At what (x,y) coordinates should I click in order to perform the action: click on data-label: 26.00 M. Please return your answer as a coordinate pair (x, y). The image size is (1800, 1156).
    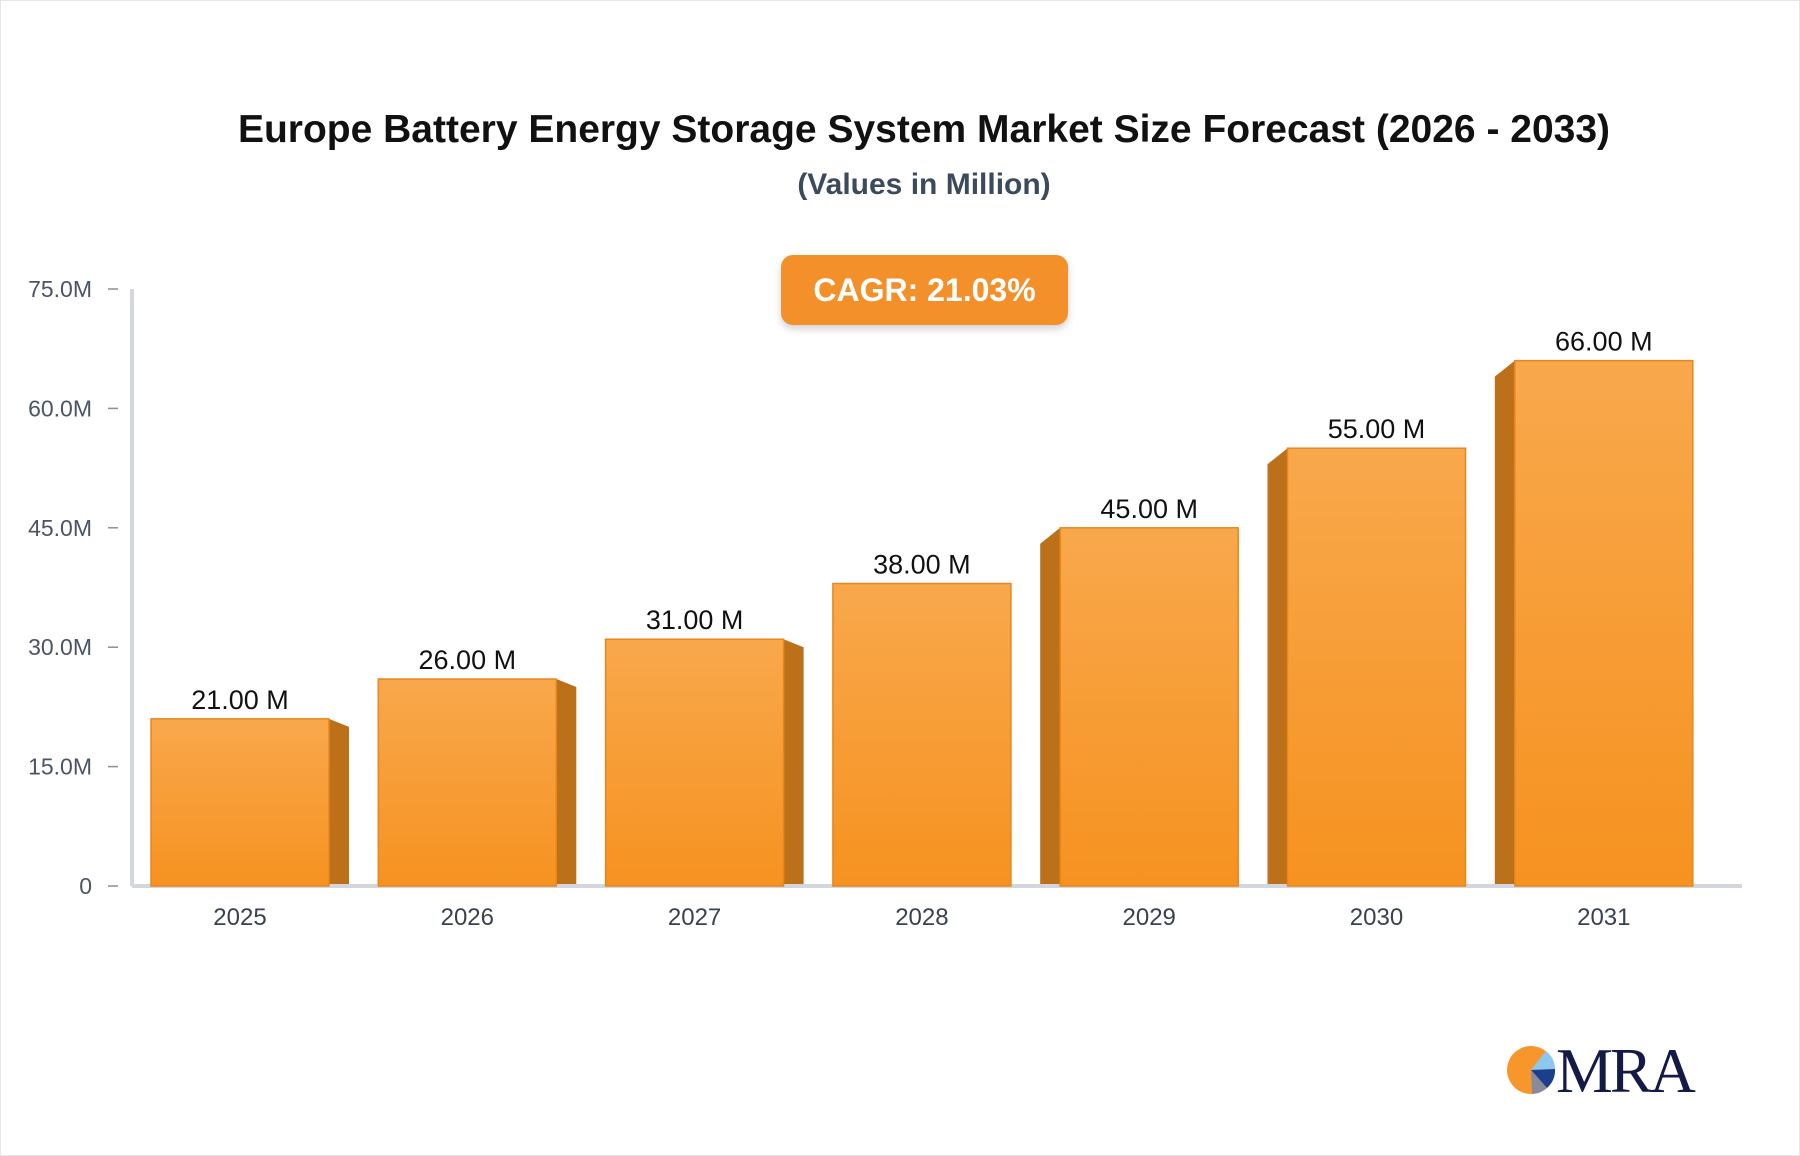
    Looking at the image, I should click on (468, 660).